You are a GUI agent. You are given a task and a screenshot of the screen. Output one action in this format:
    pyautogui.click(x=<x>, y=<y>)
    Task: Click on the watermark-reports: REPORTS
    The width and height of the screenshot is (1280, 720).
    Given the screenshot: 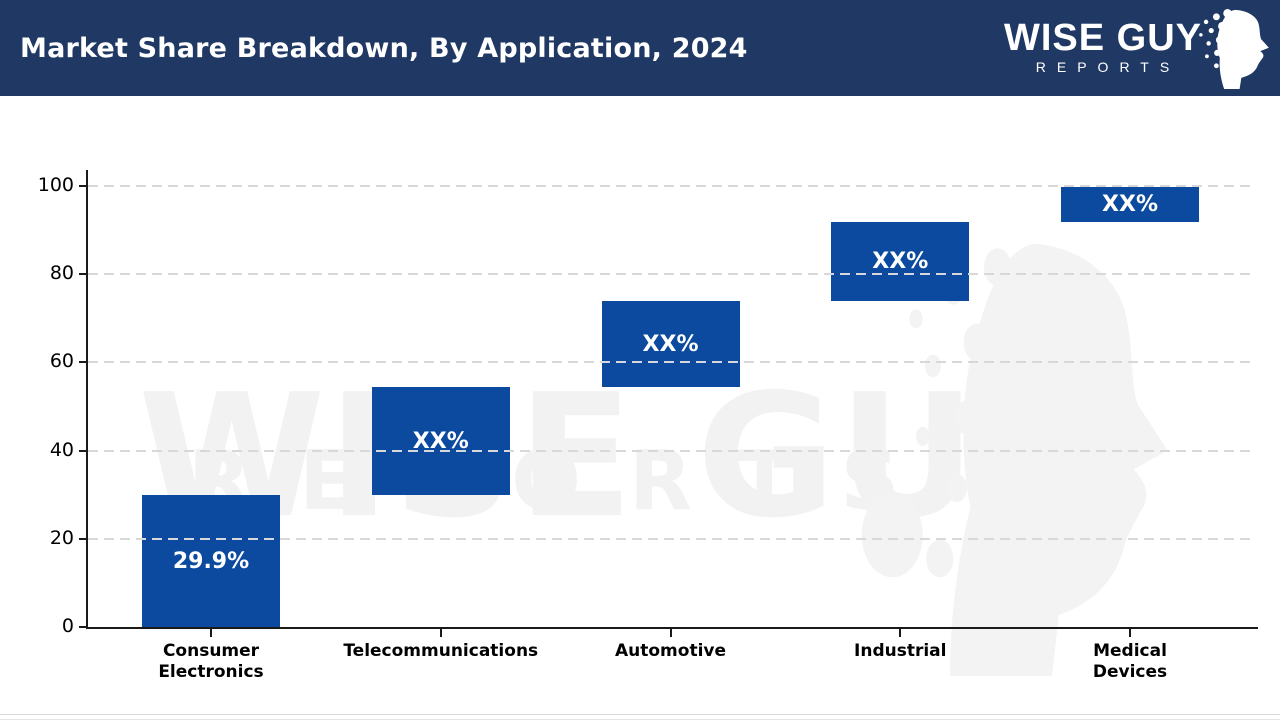 What is the action you would take?
    pyautogui.click(x=568, y=481)
    